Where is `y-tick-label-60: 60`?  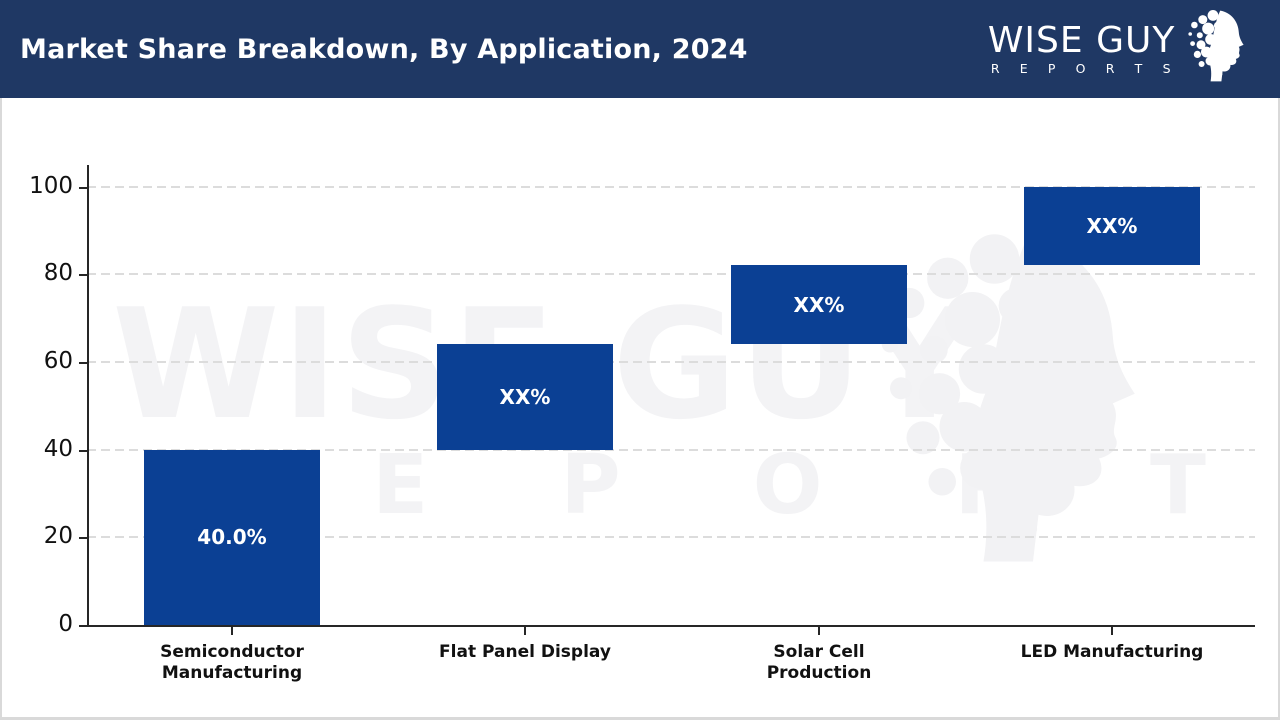 y-tick-label-60: 60 is located at coordinates (58, 360).